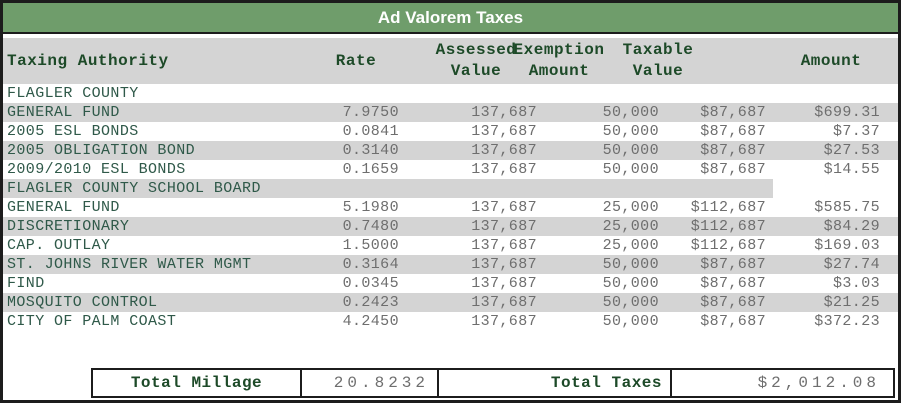 The image size is (901, 403). I want to click on cell-authority: DISCRETIONARY, so click(68, 226).